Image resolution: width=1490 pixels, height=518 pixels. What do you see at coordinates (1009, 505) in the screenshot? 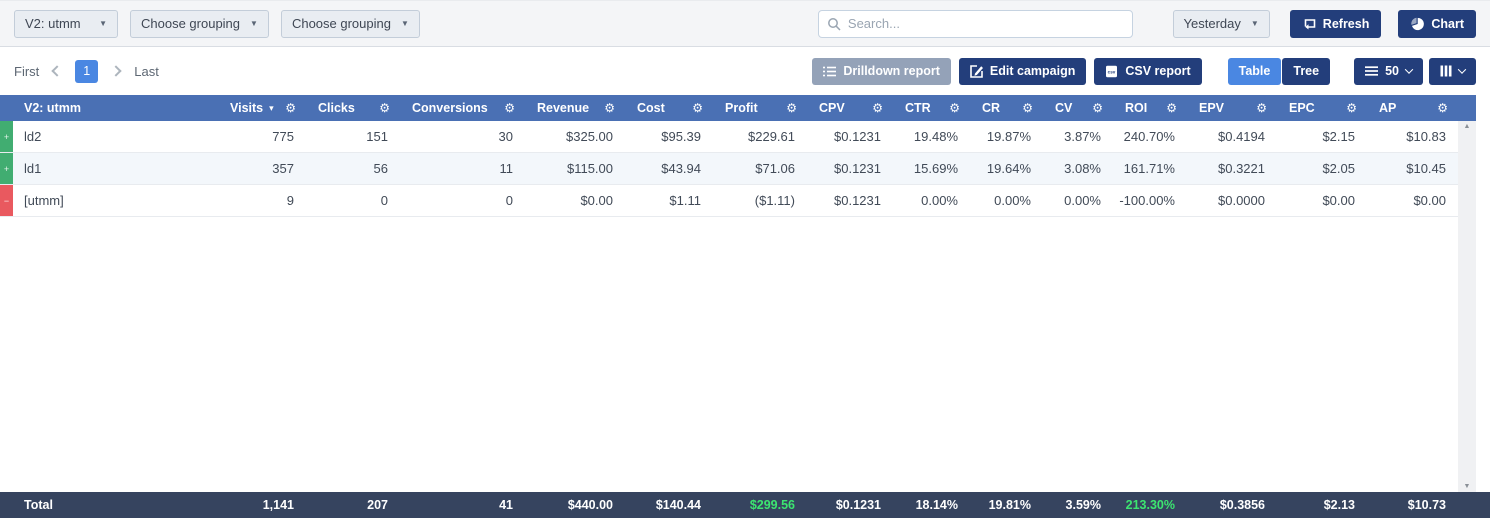
I see `total-cell: 19.81%` at bounding box center [1009, 505].